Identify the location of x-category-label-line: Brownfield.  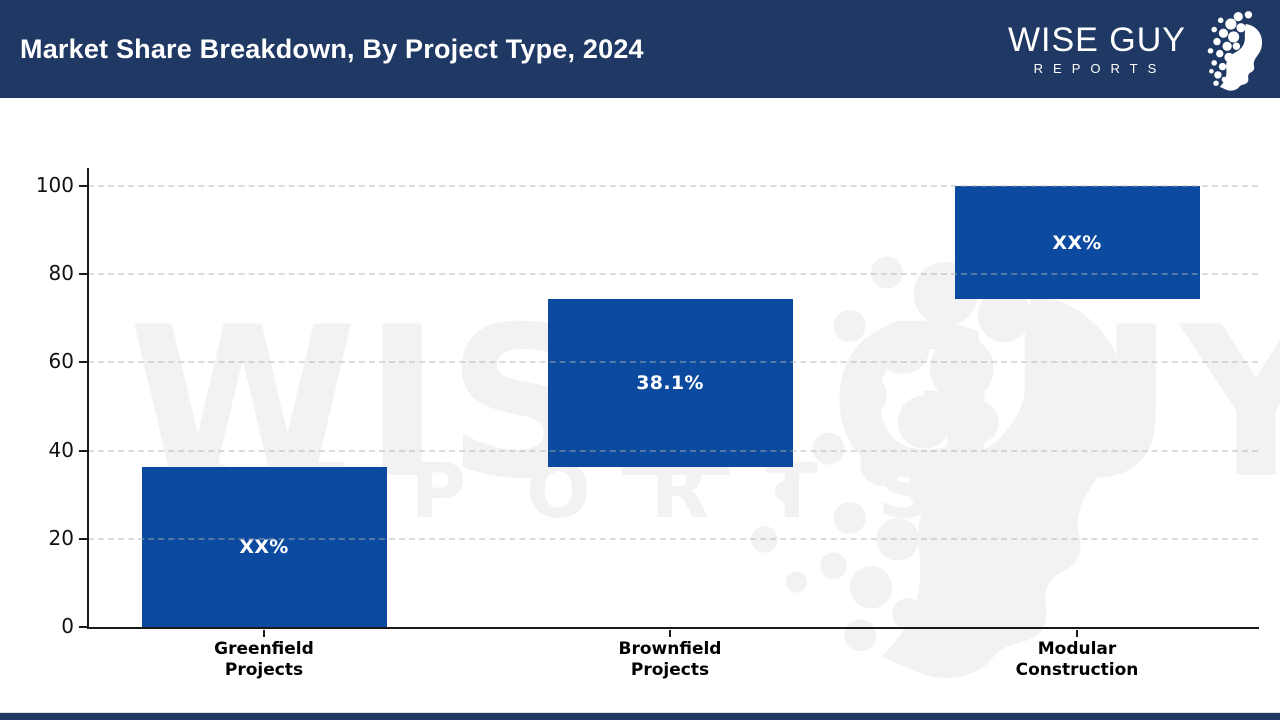
(670, 649).